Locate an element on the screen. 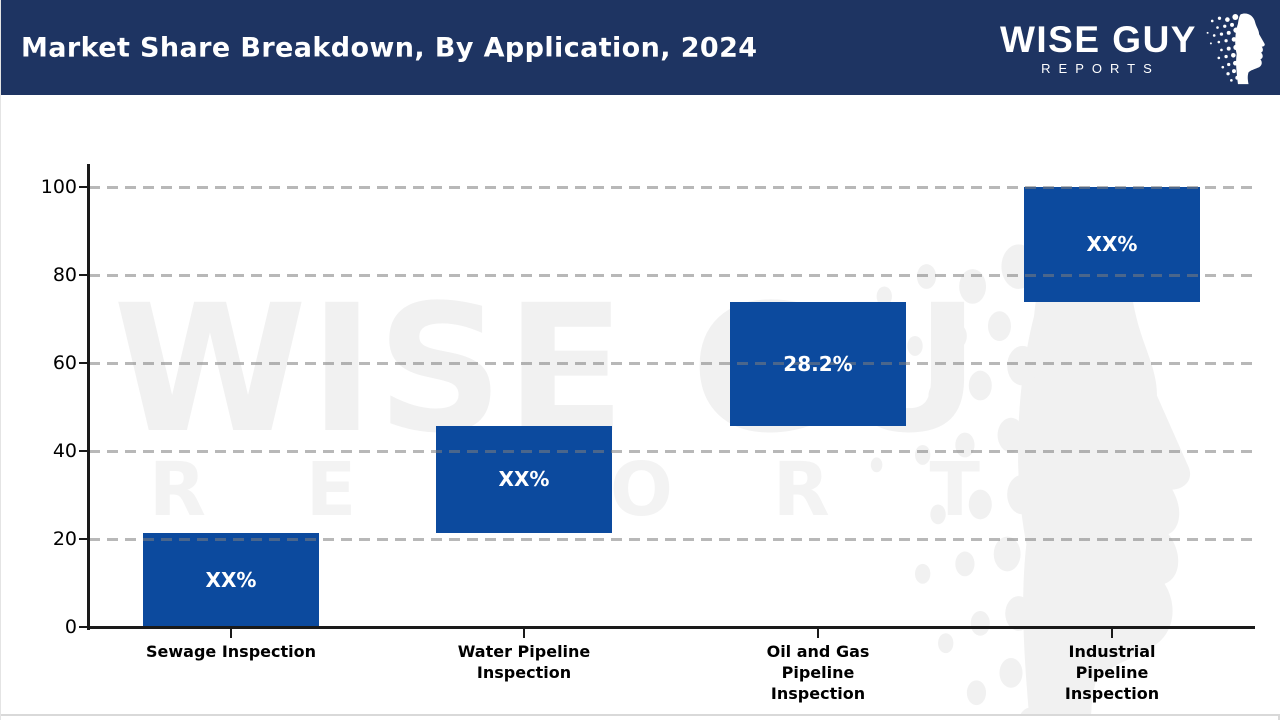  x-axis-category-label: Oil and Gas Pipeline Inspection is located at coordinates (818, 672).